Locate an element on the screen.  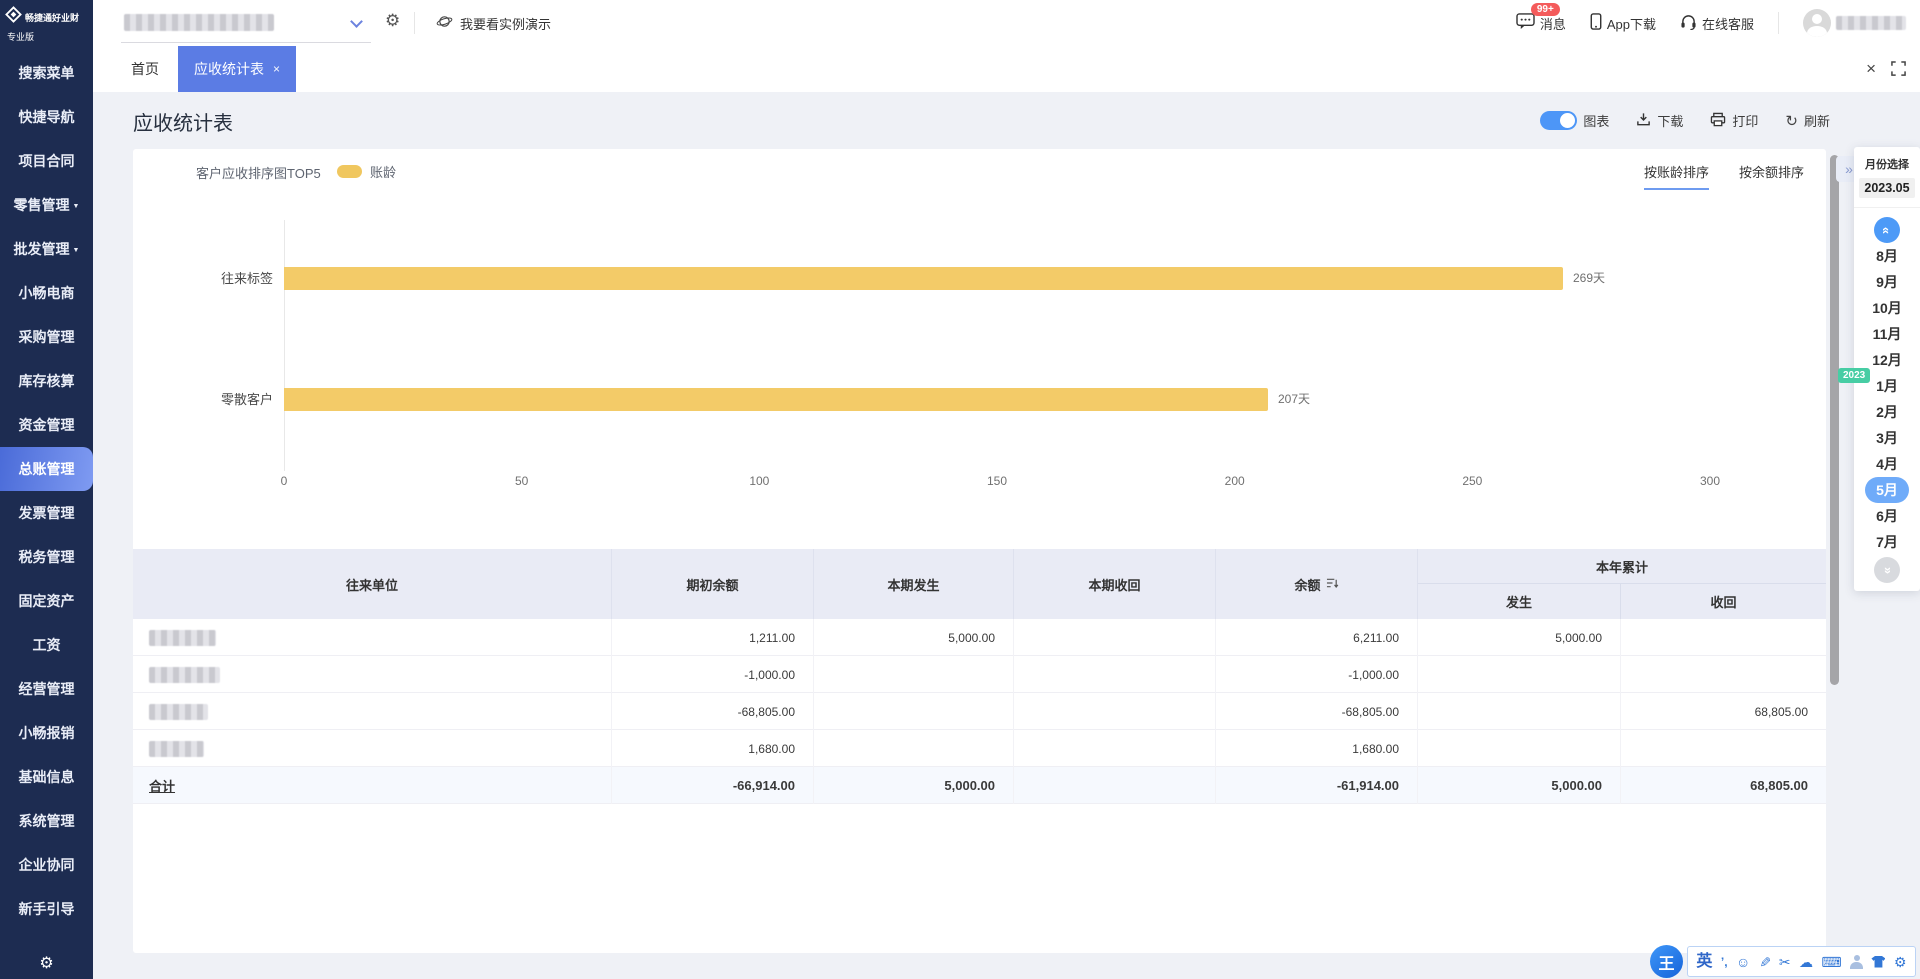
fullscreen-icon is located at coordinates (1899, 69).